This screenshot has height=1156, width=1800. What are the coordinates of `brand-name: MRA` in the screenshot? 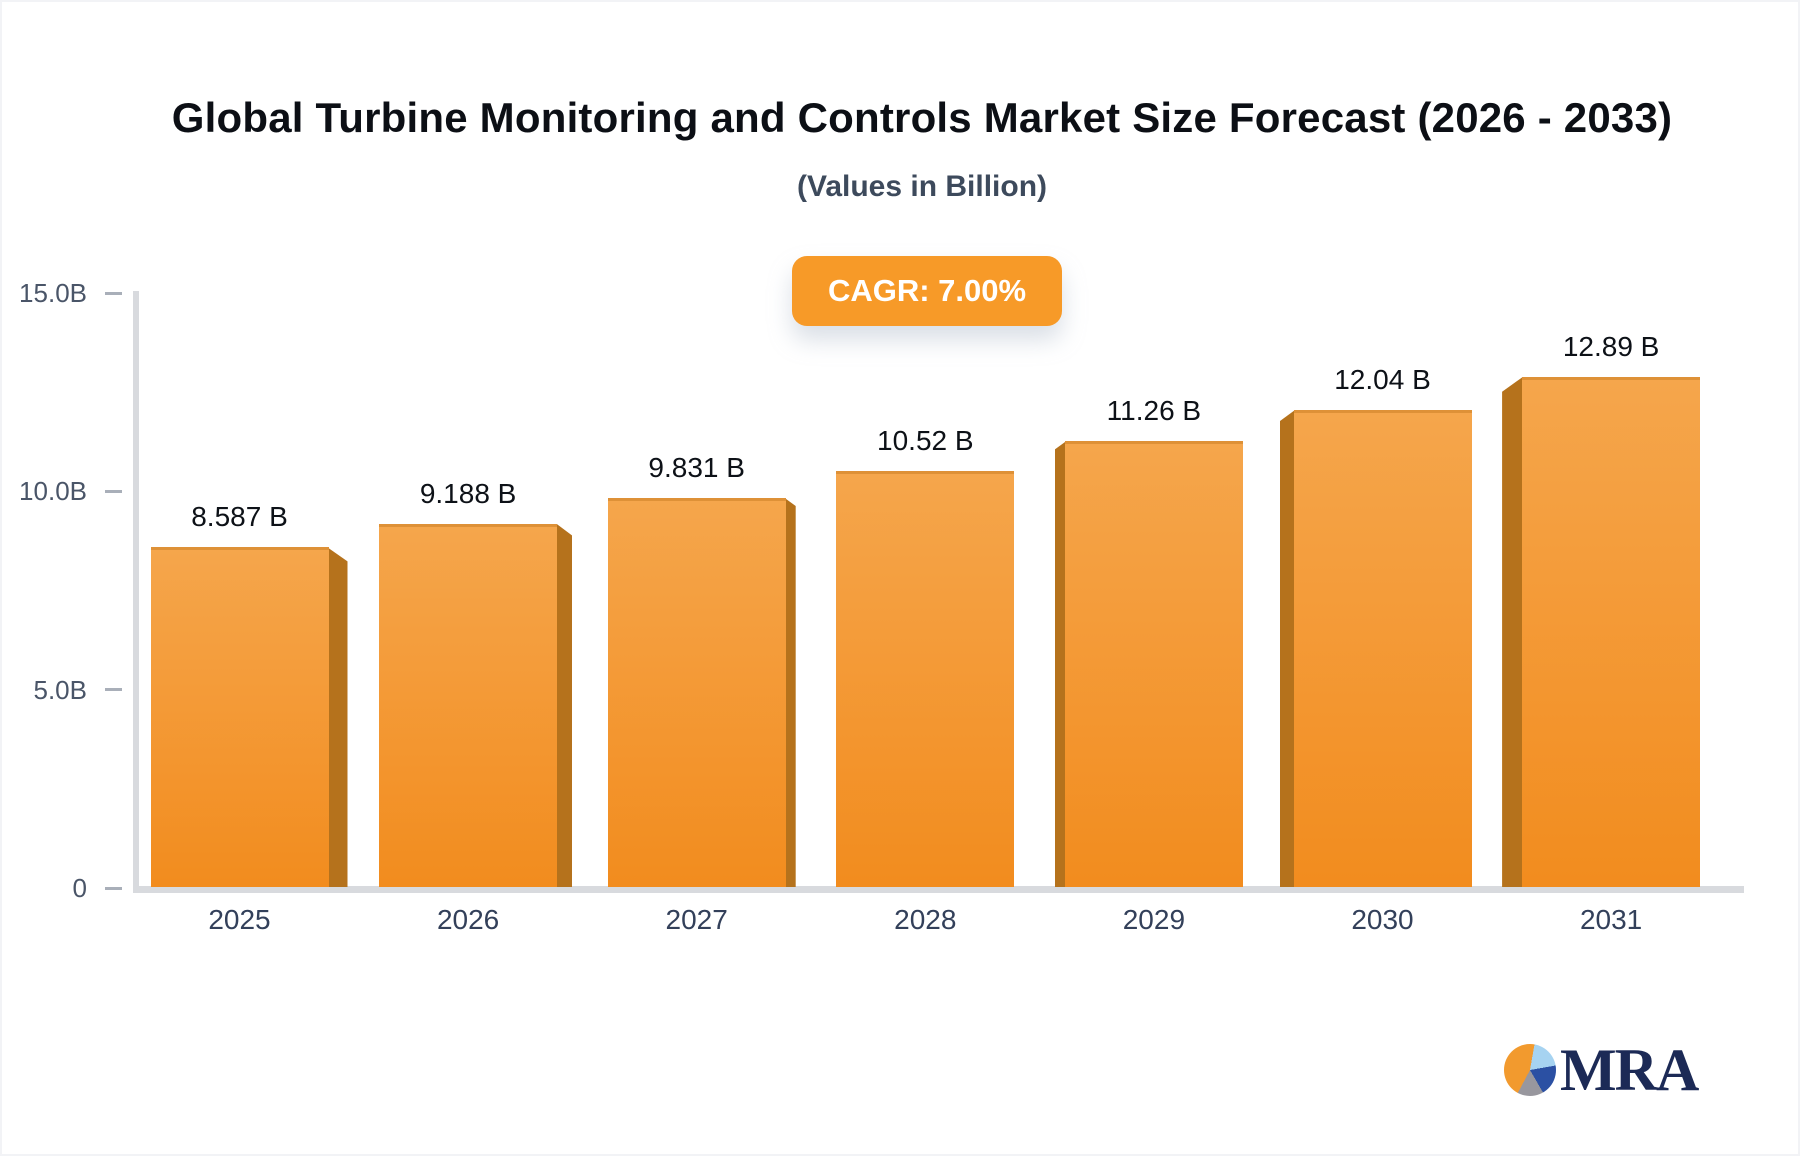 It's located at (1629, 1070).